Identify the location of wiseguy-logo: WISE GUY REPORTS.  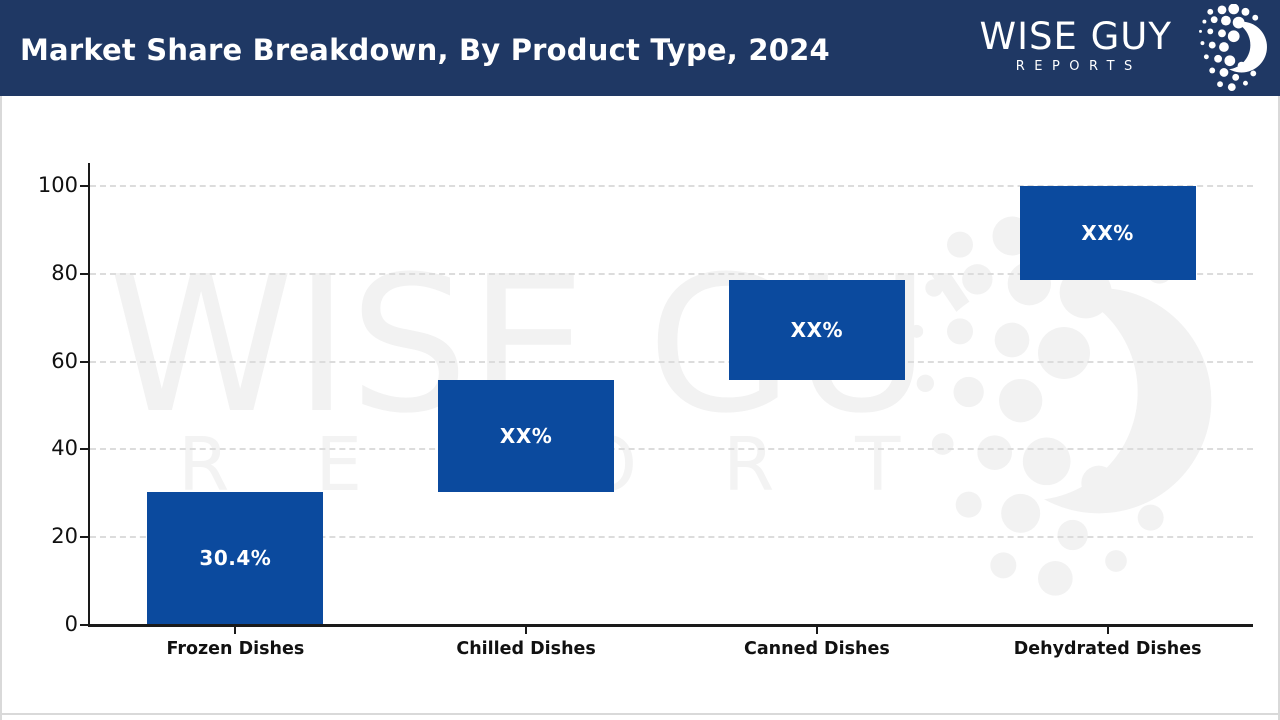
(1125, 48).